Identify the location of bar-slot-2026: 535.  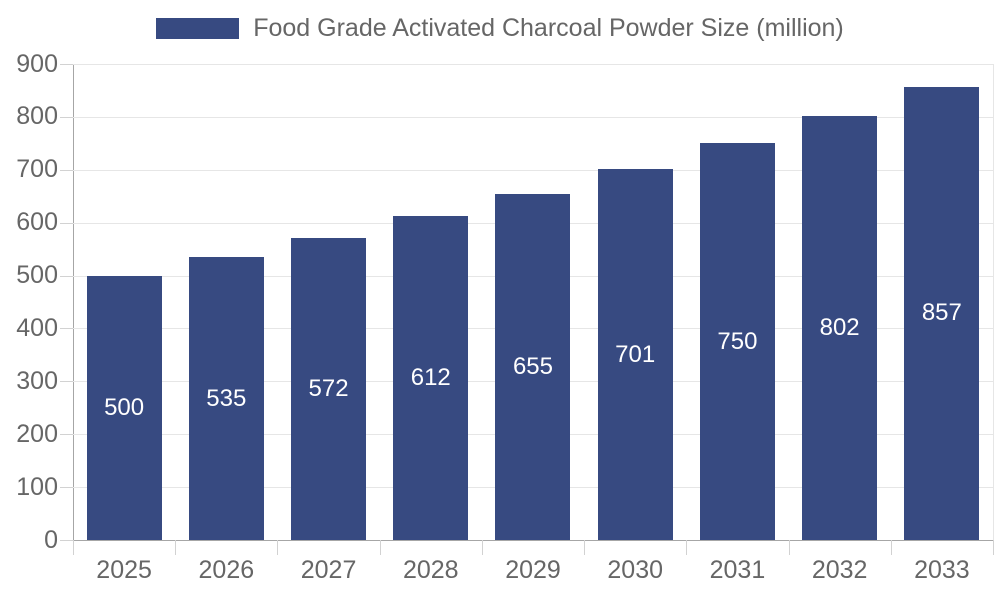
(226, 302).